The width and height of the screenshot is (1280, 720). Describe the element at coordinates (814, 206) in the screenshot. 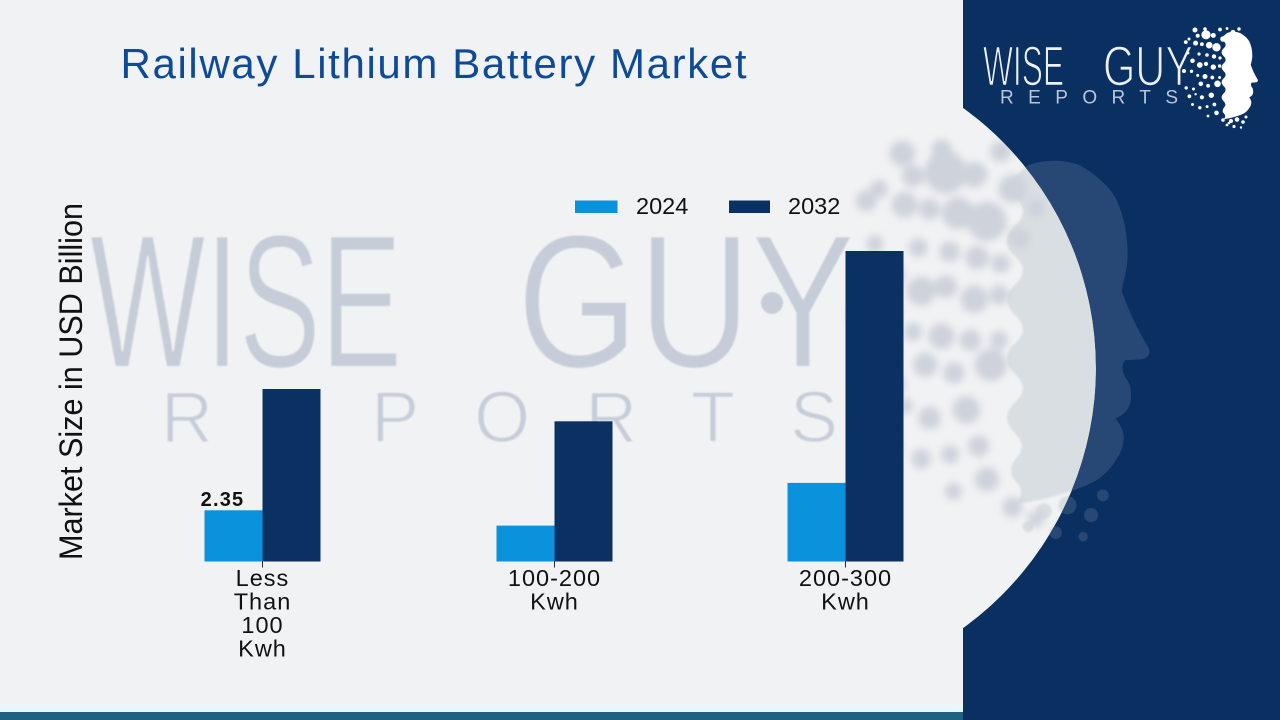

I see `svg-text: 2032` at that location.